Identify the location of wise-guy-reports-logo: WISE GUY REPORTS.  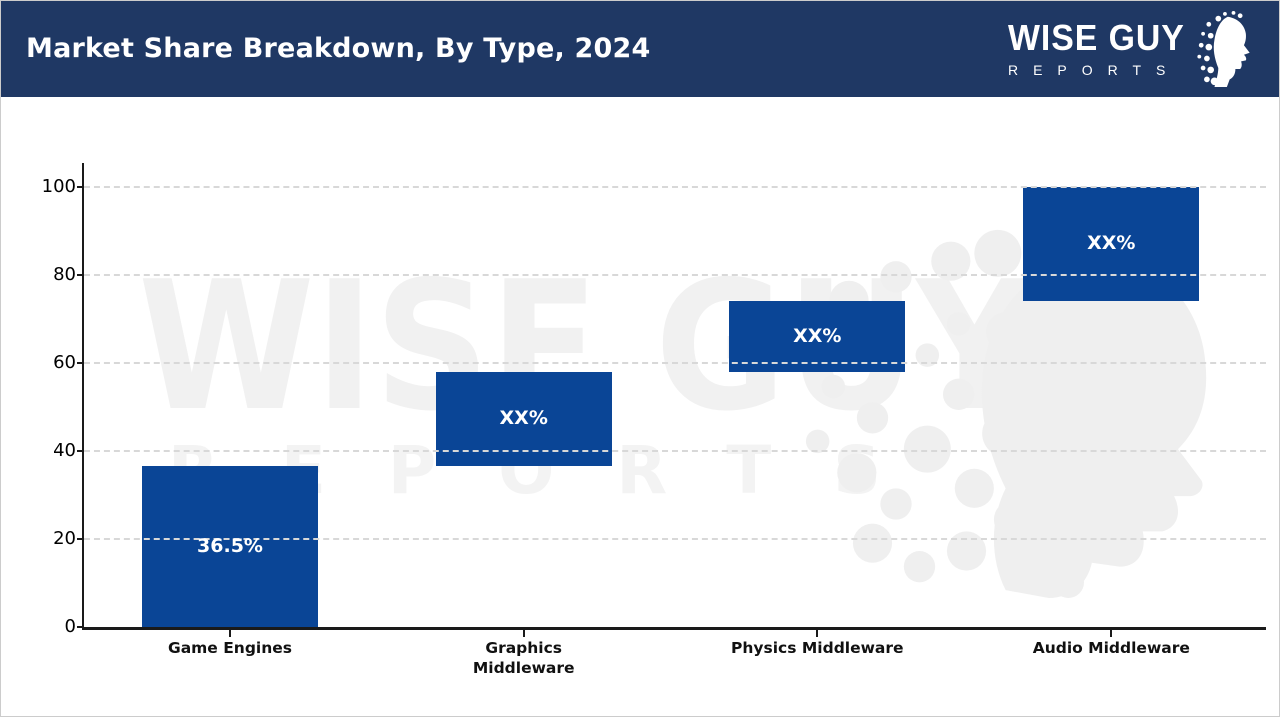
(1130, 48).